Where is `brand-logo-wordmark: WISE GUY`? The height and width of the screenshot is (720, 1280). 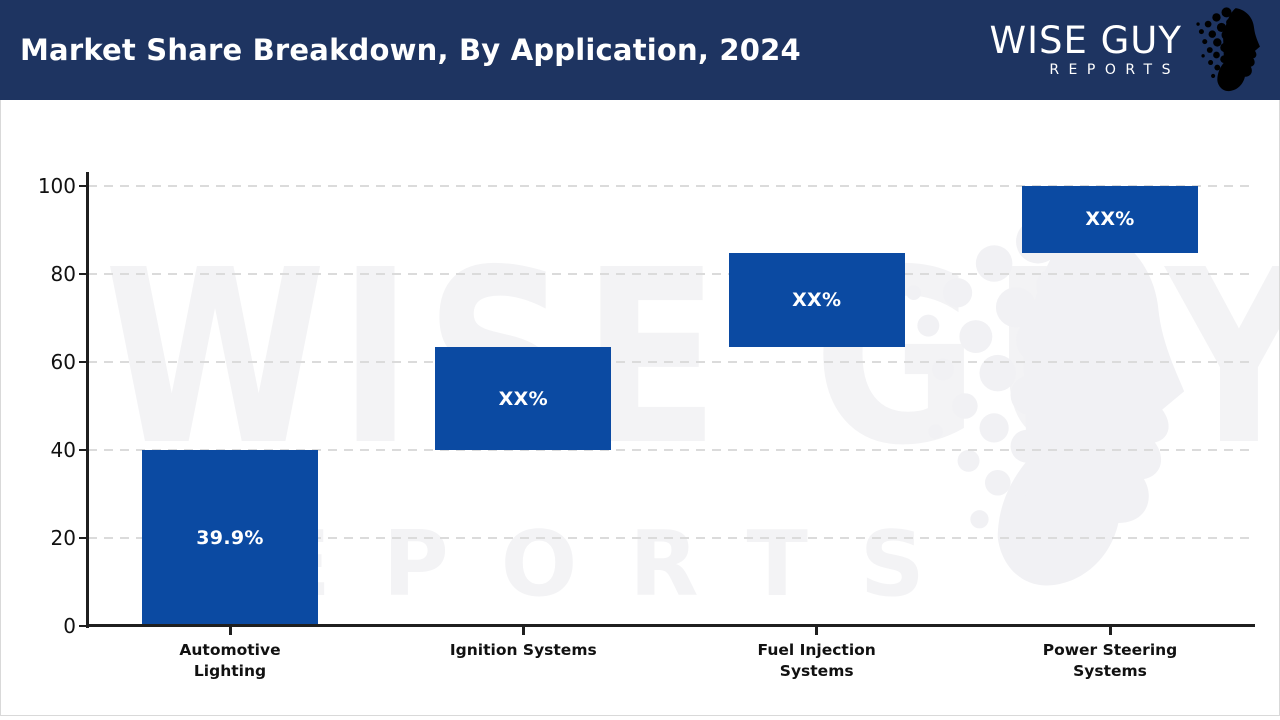 brand-logo-wordmark: WISE GUY is located at coordinates (1085, 40).